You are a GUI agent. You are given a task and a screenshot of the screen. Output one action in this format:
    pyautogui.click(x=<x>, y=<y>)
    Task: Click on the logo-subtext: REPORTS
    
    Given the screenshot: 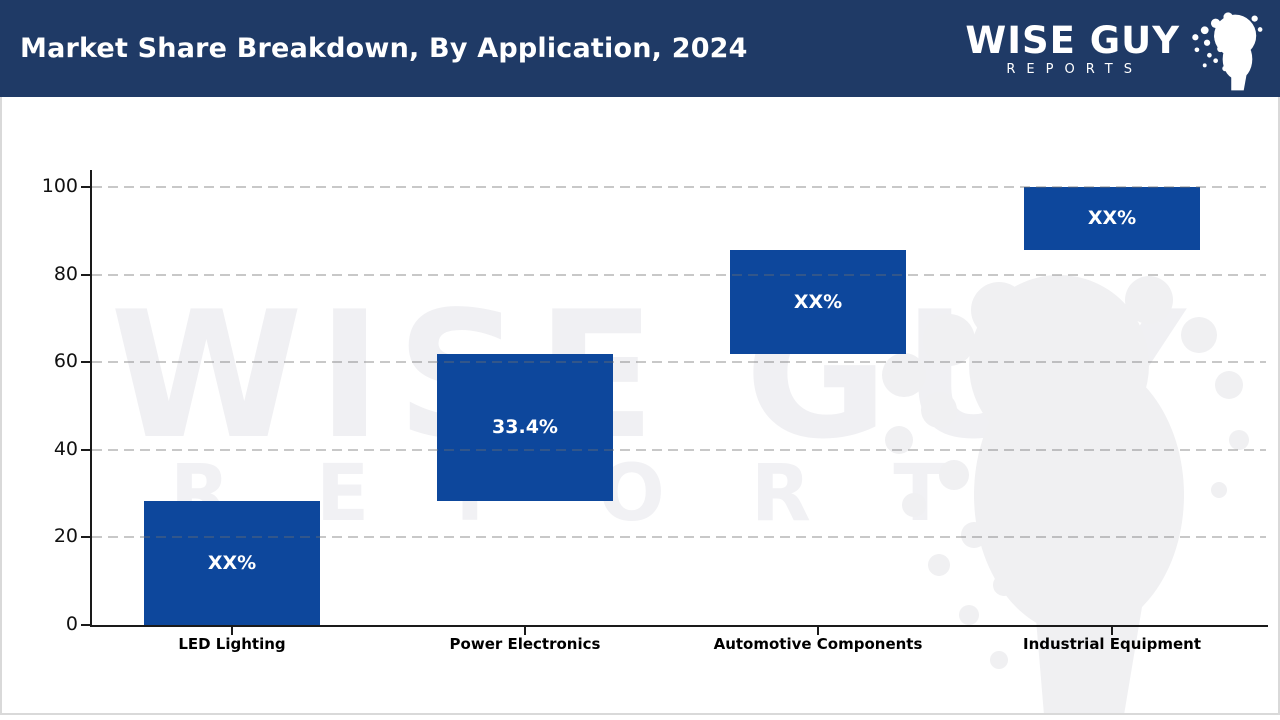 What is the action you would take?
    pyautogui.click(x=1074, y=69)
    